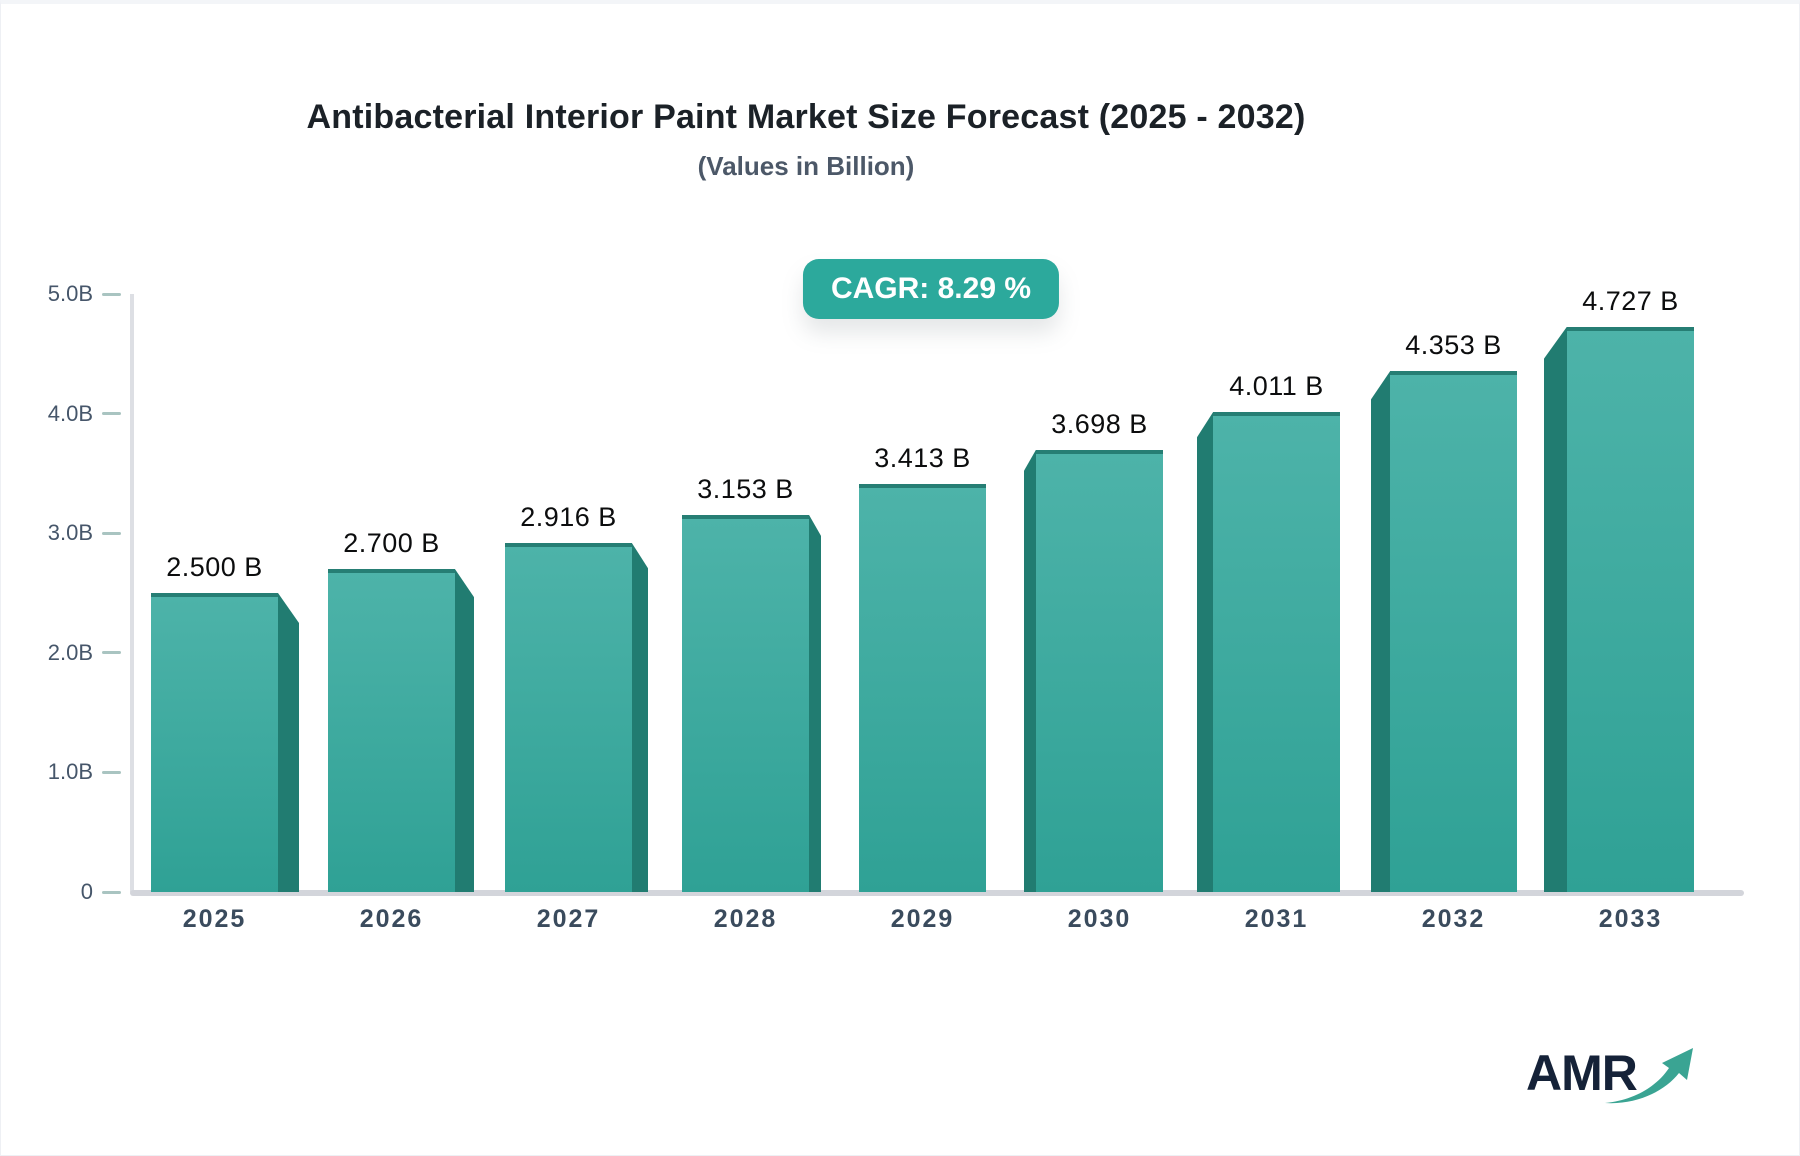  What do you see at coordinates (568, 919) in the screenshot?
I see `x-tick-label: 2027` at bounding box center [568, 919].